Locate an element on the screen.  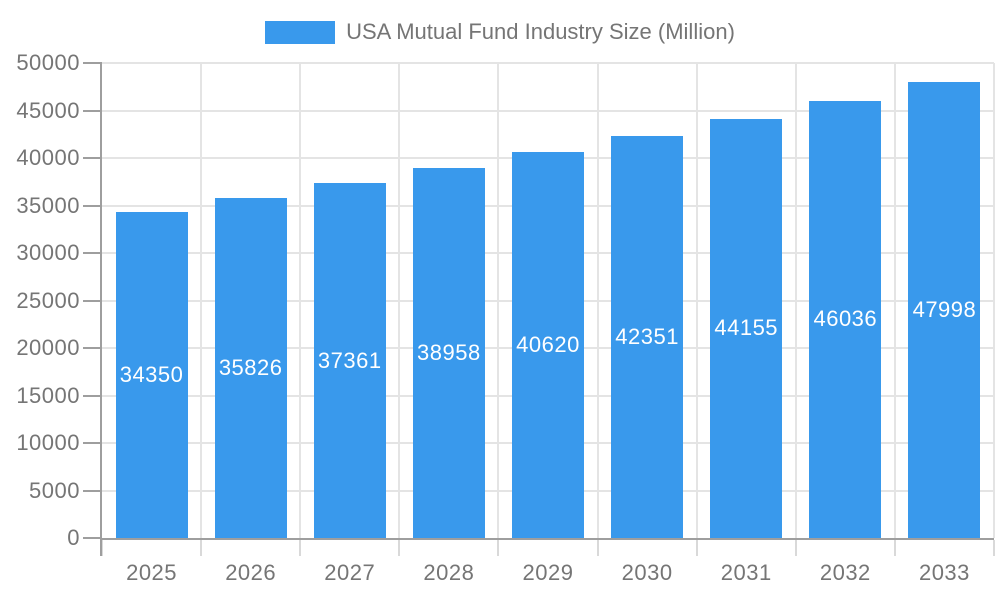
bar-value-label: 42351 is located at coordinates (647, 336).